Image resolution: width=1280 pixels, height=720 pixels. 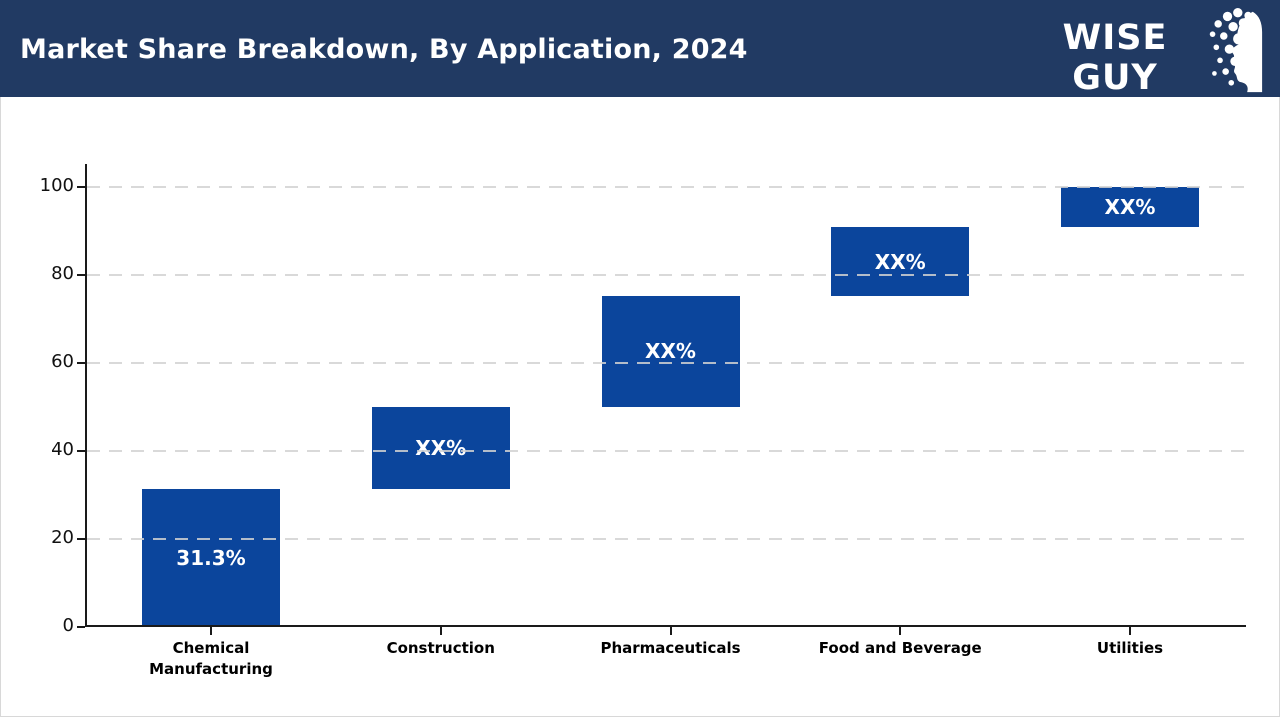 I want to click on bar-value-label: 31.3%, so click(x=211, y=558).